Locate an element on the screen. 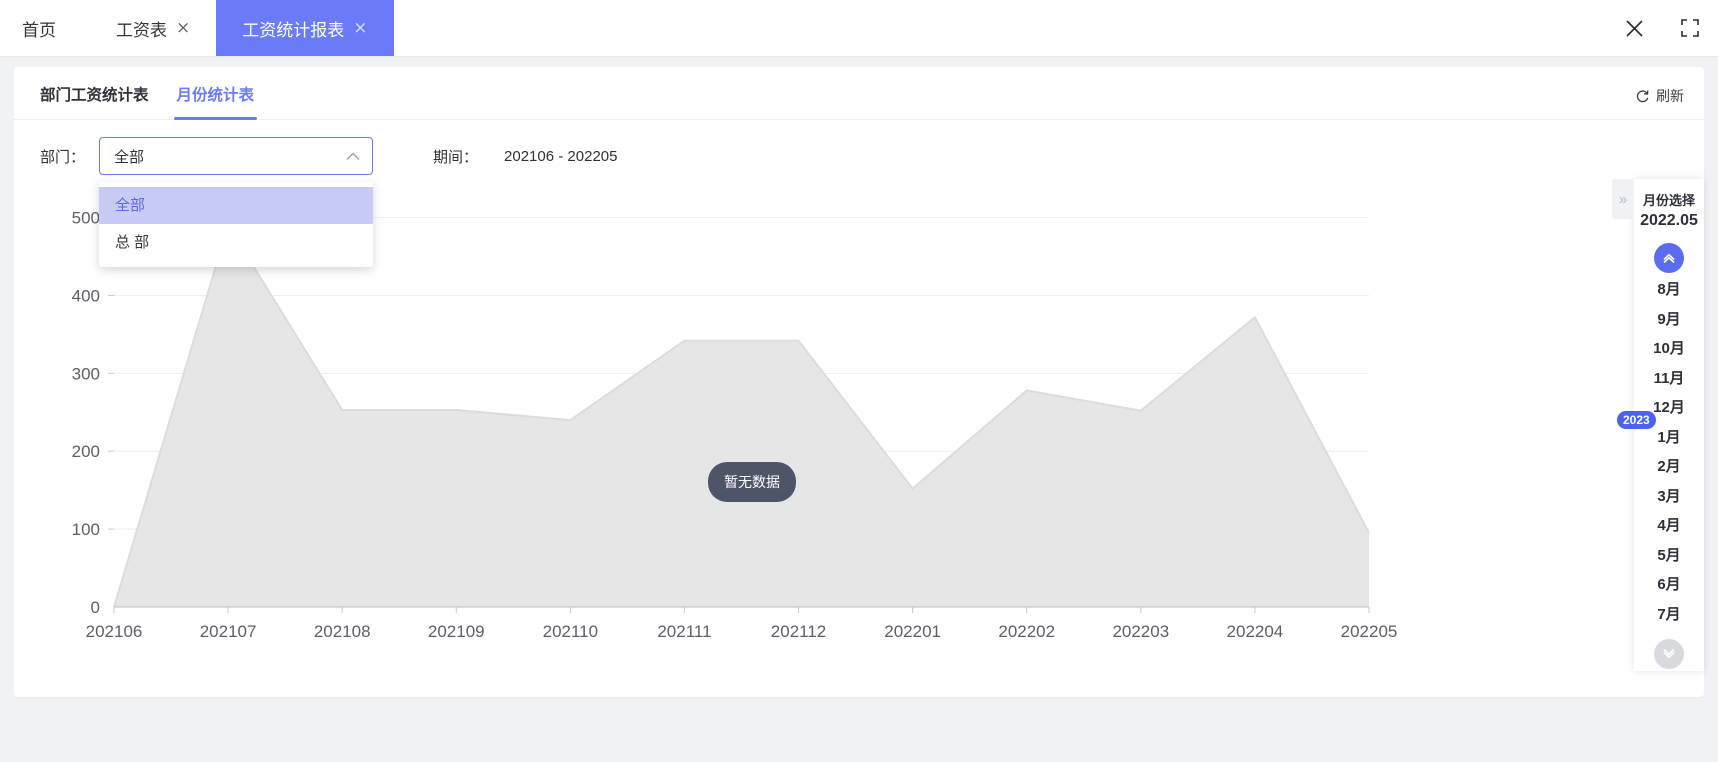 Image resolution: width=1718 pixels, height=762 pixels. month-item-label: 8月 is located at coordinates (1669, 289).